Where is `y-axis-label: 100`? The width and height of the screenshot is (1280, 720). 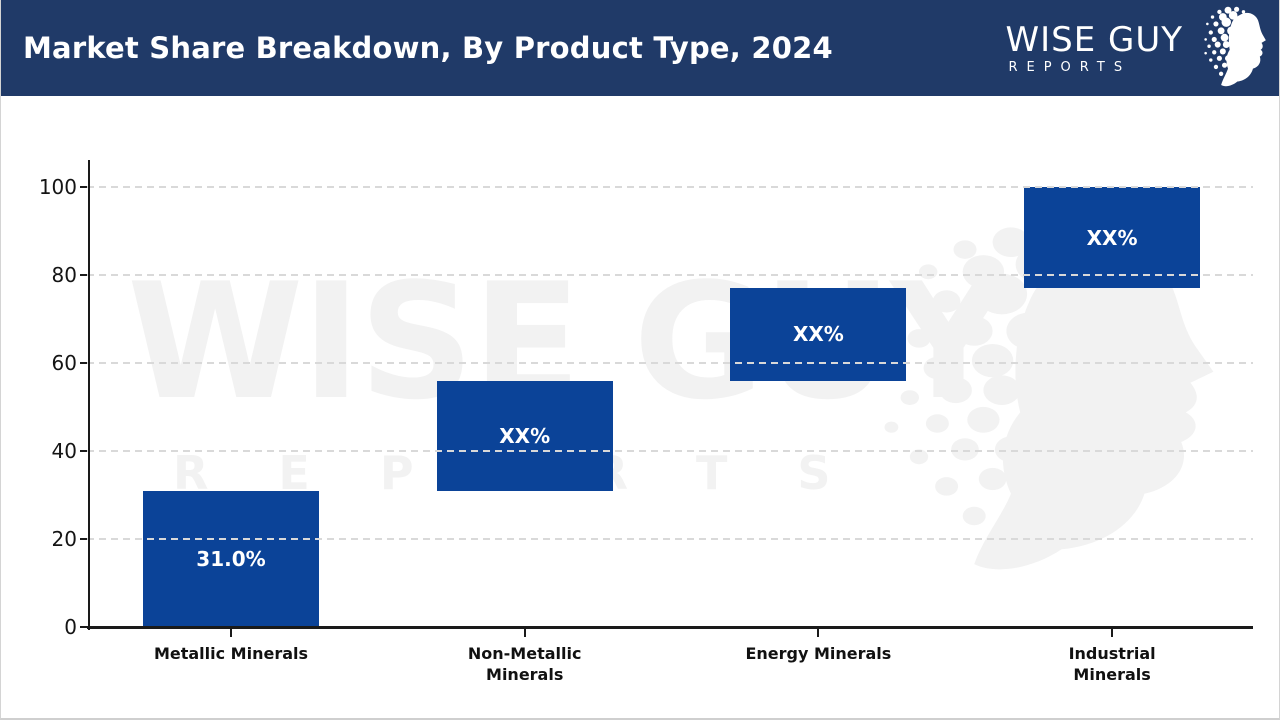
y-axis-label: 100 is located at coordinates (57, 187).